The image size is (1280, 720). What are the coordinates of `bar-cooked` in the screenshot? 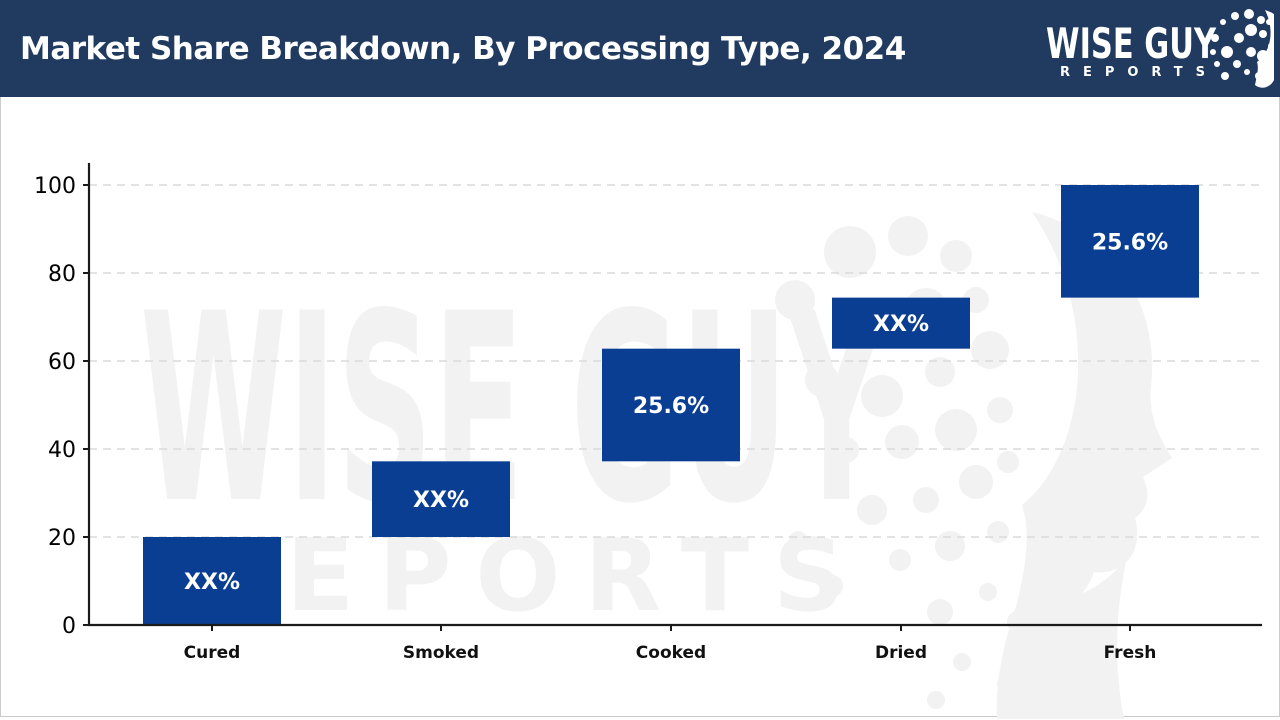 It's located at (671, 405).